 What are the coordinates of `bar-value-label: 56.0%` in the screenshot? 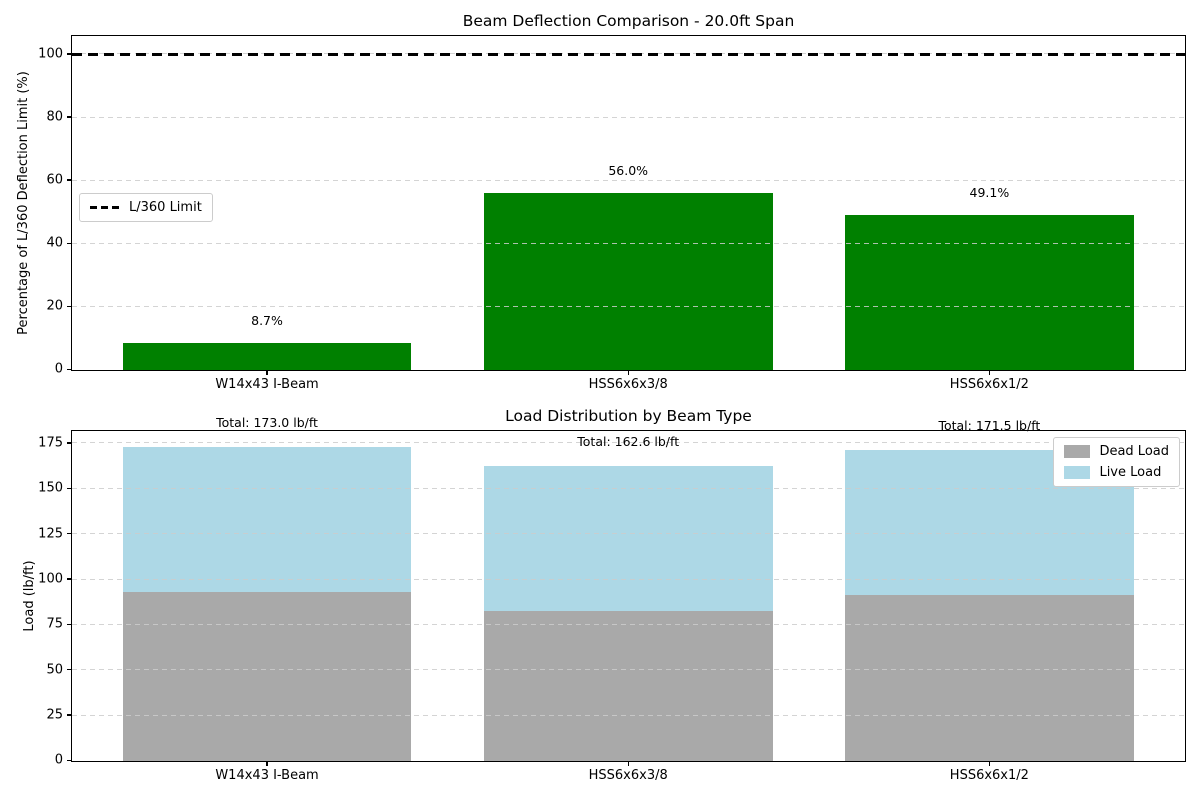 It's located at (628, 171).